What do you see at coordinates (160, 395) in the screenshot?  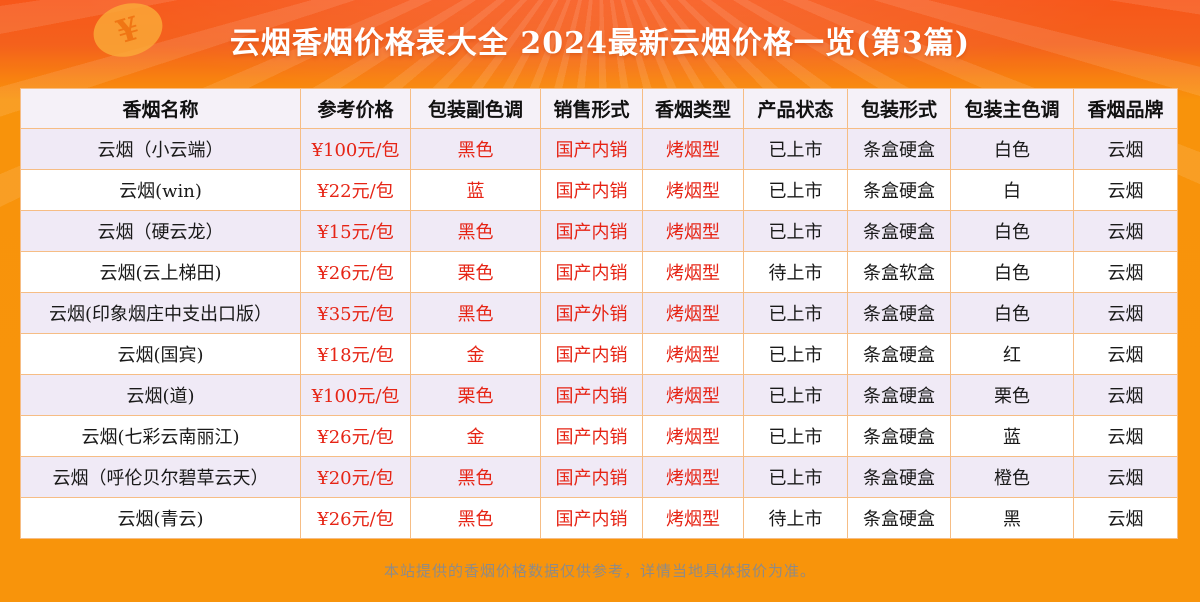 I see `cell-name: 云烟(道)` at bounding box center [160, 395].